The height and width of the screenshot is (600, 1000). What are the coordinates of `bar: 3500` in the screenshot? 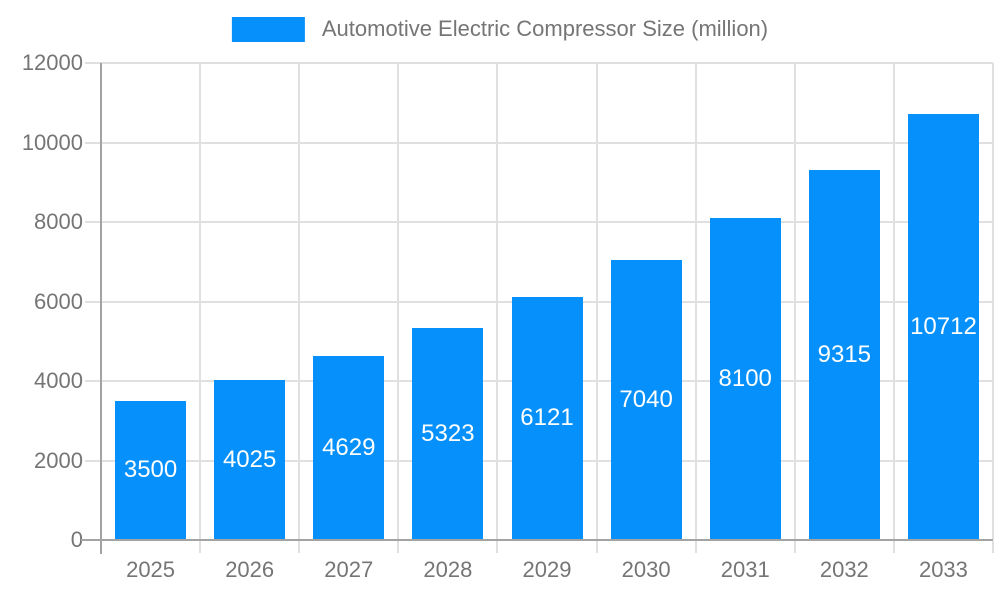 It's located at (151, 470).